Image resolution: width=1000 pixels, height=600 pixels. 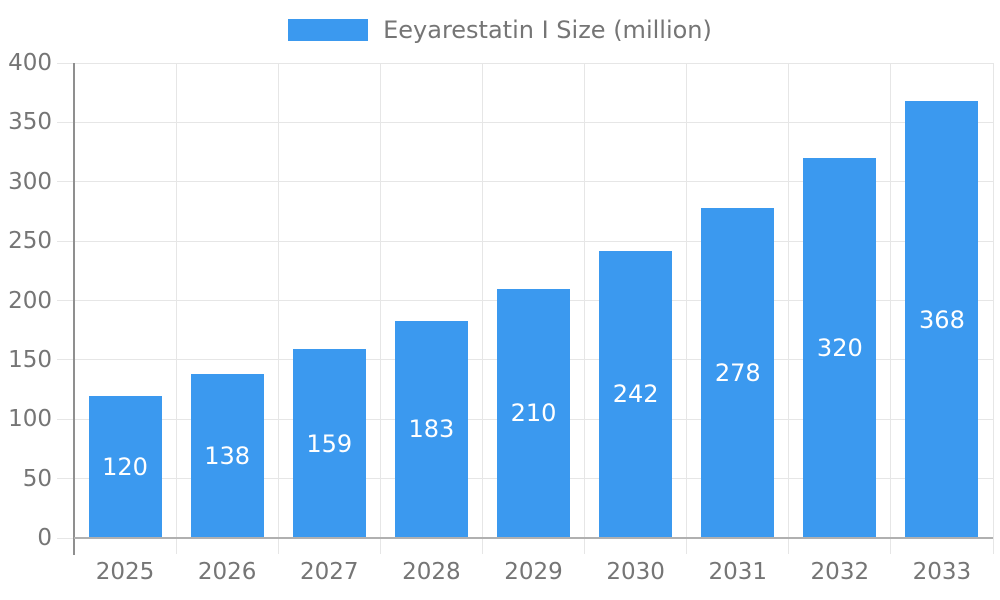 I want to click on bar-value-label: 320, so click(x=839, y=348).